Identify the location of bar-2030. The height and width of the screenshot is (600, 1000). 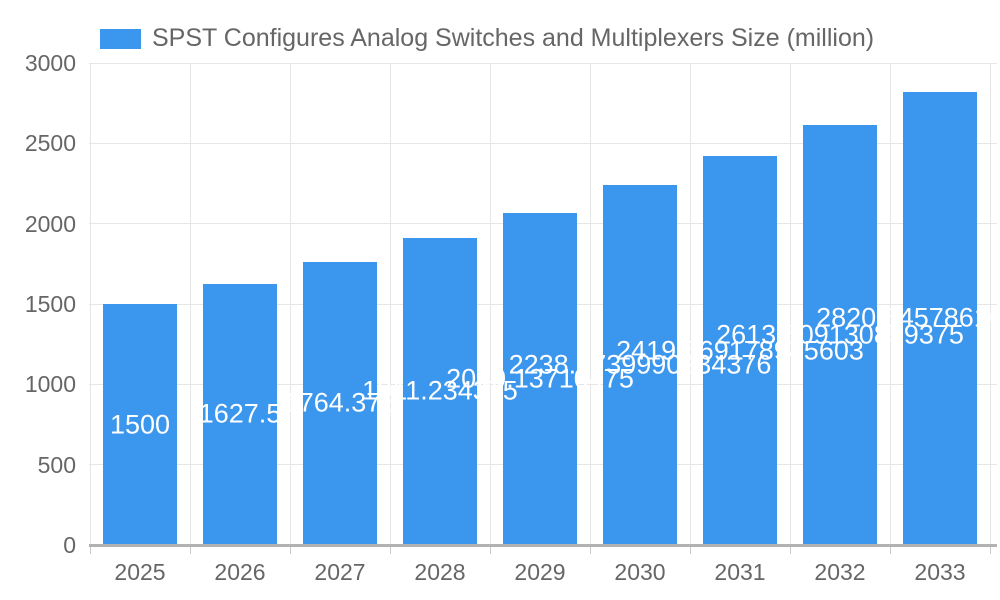
(640, 364).